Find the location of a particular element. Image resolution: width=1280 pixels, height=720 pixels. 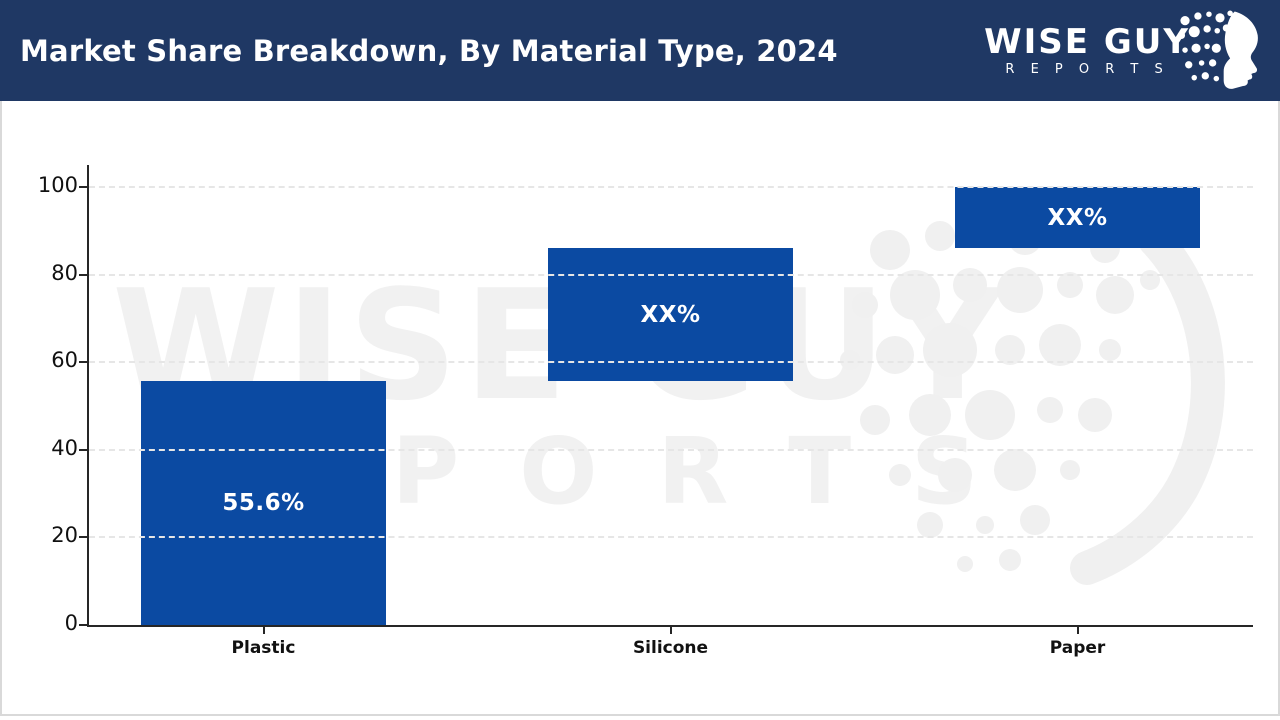

y-tick-label: 0 is located at coordinates (71, 623).